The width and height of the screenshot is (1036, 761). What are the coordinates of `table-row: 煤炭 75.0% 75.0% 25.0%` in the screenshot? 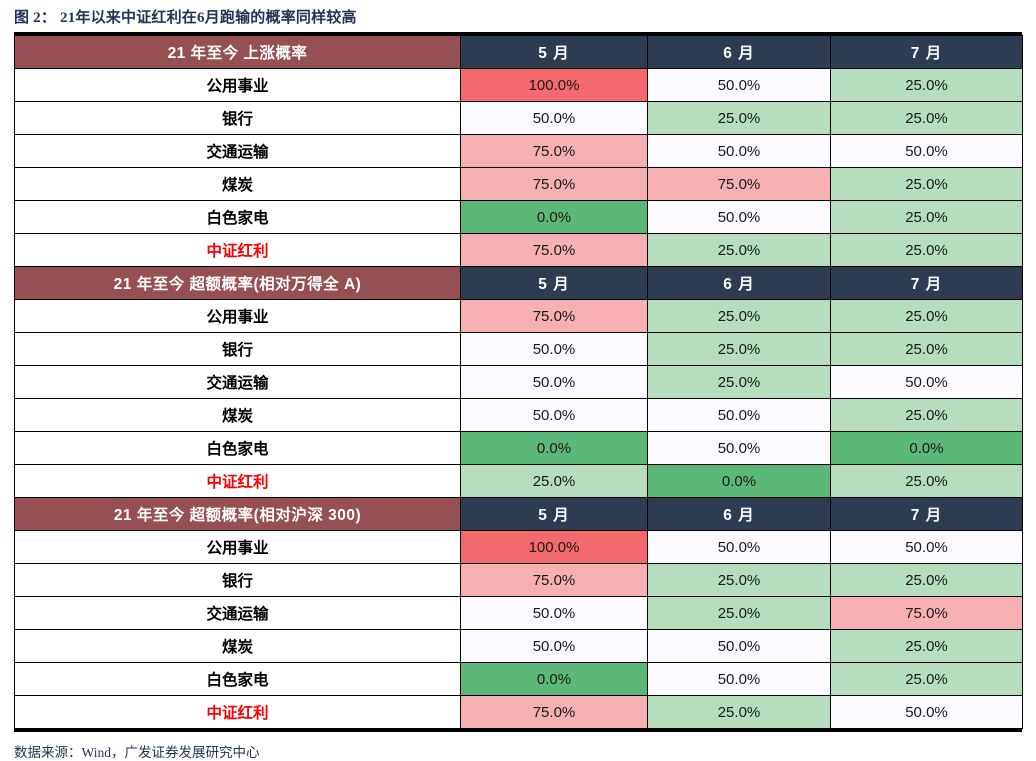 It's located at (518, 184).